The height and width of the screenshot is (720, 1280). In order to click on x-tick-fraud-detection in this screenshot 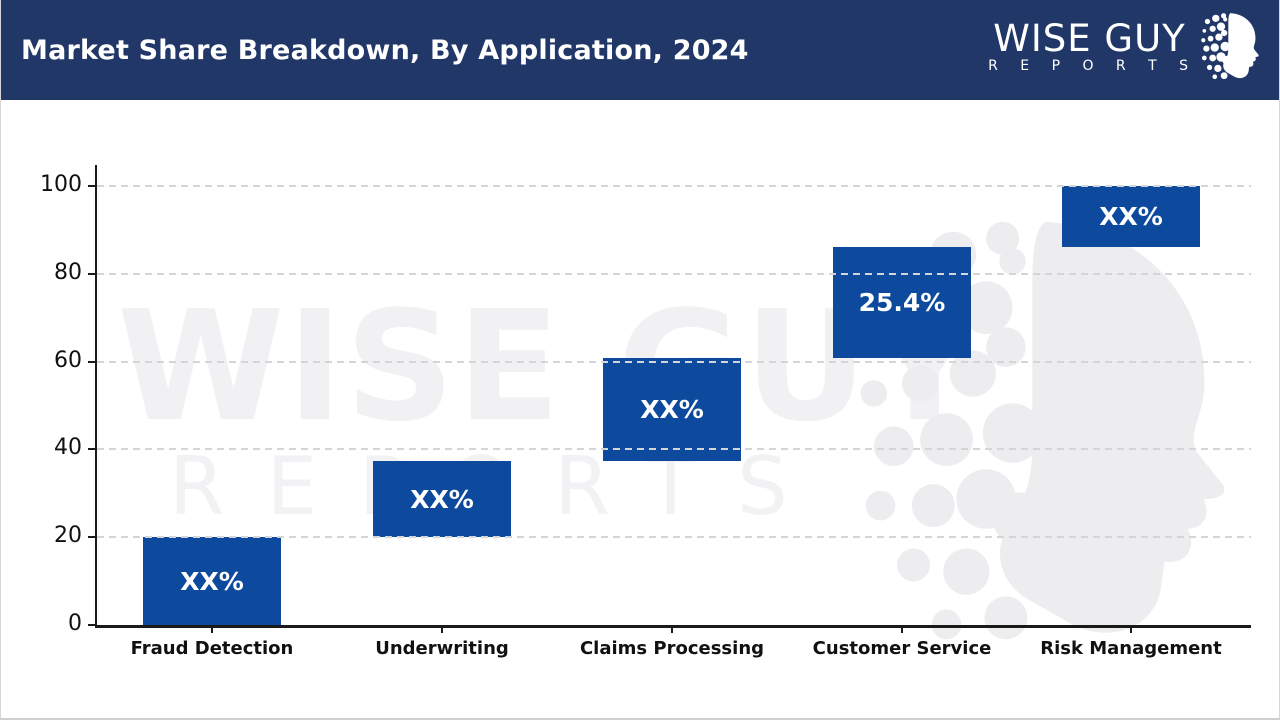, I will do `click(212, 629)`.